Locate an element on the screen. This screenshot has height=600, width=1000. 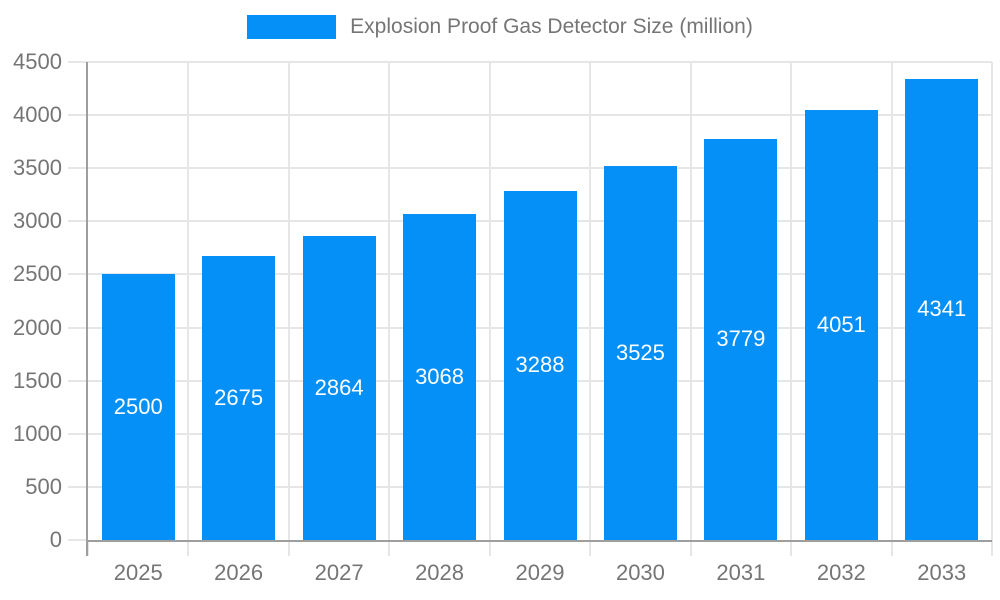
bar-value-label: 3288 is located at coordinates (540, 365).